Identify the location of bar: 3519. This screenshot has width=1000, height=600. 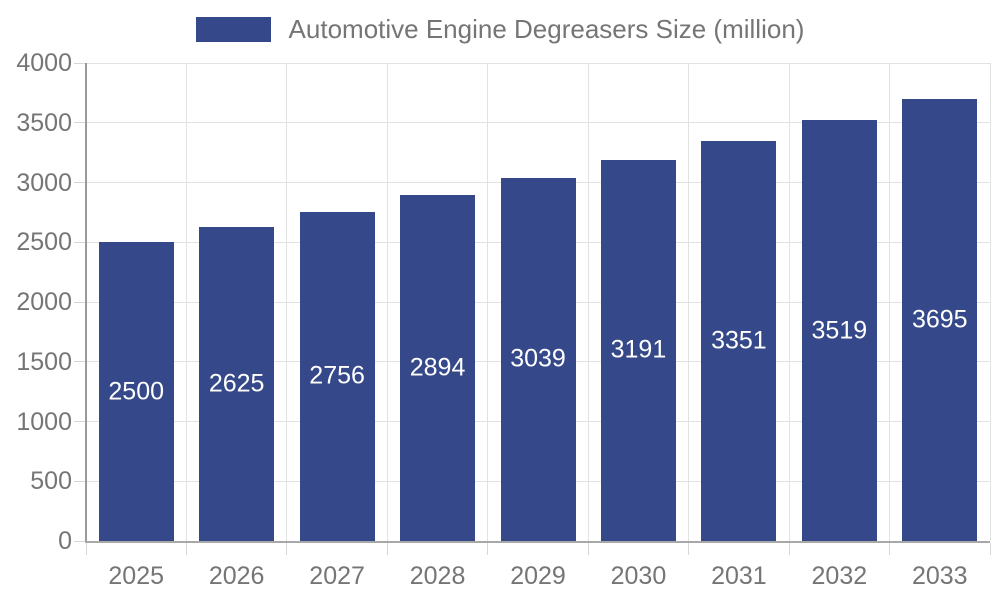
(839, 330).